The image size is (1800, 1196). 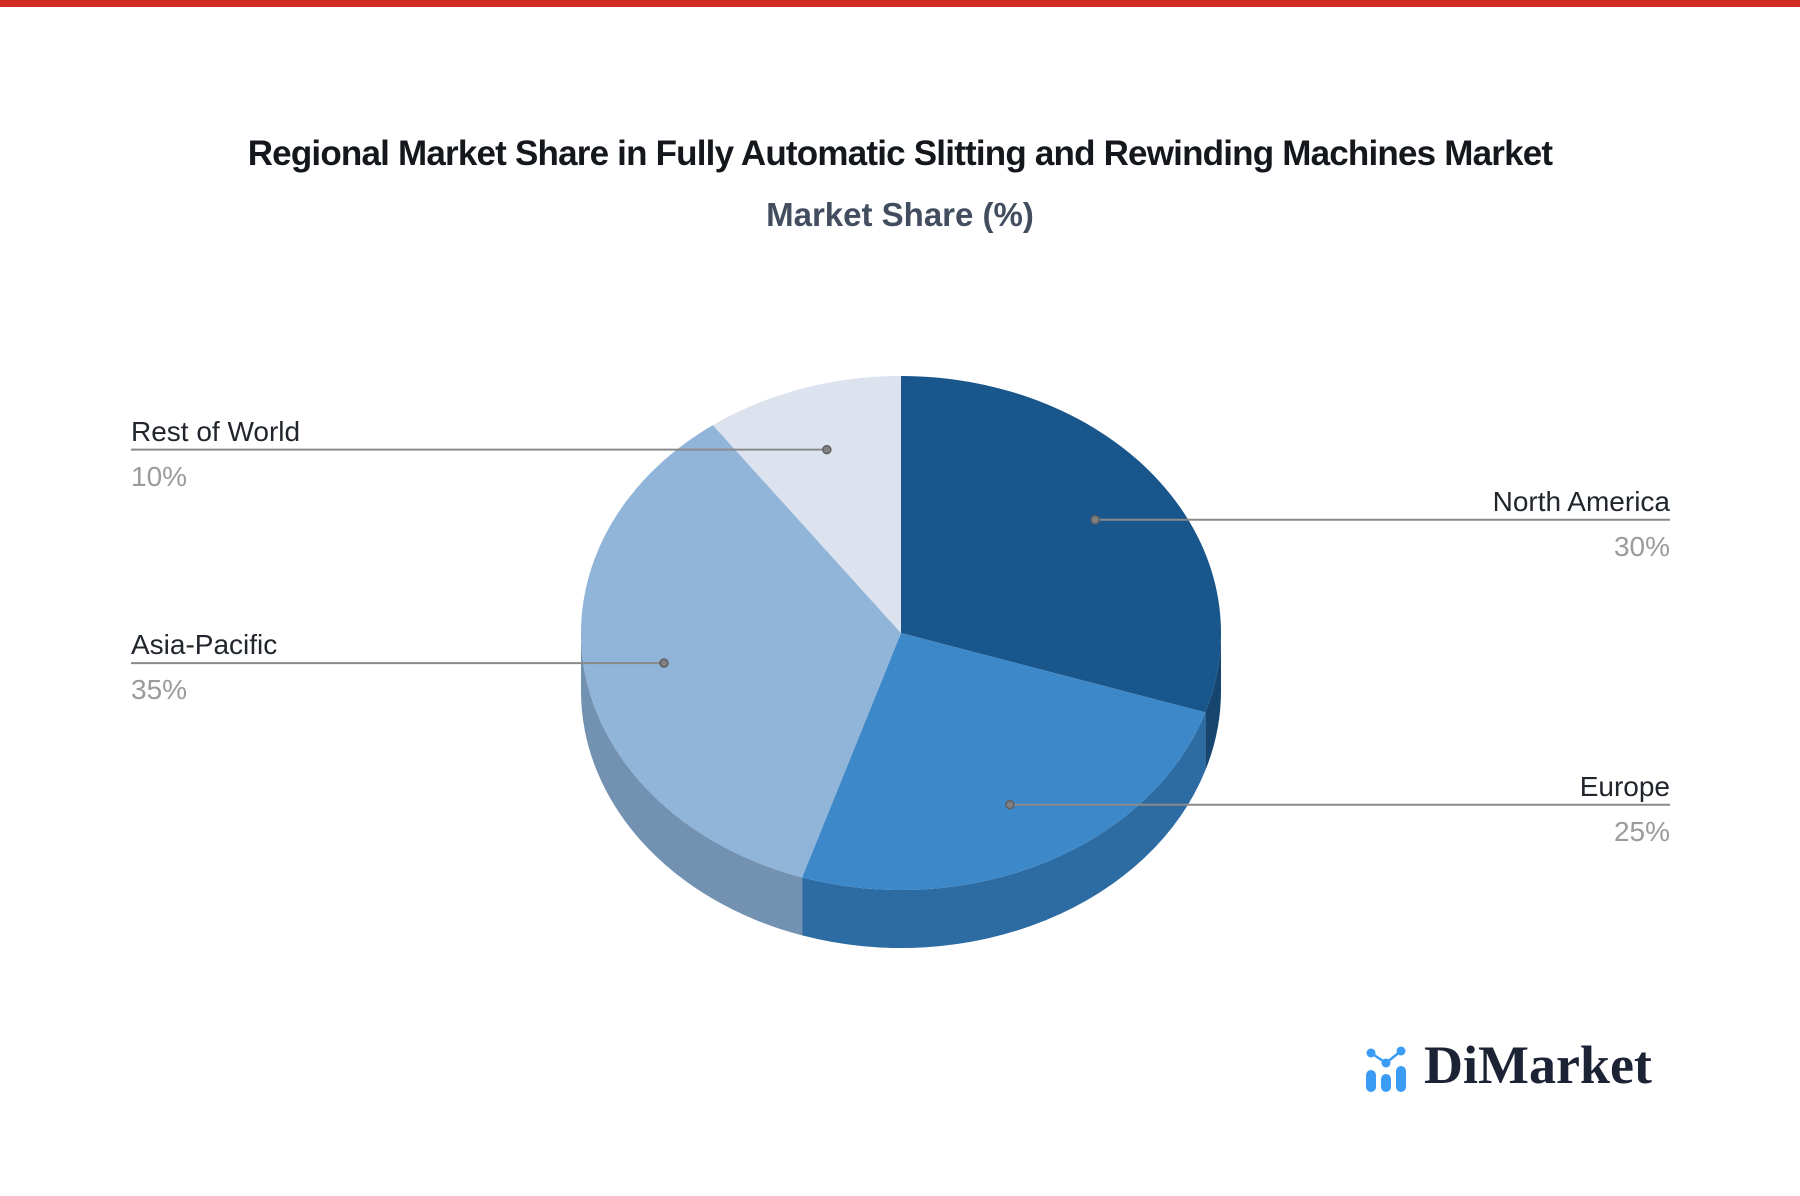 What do you see at coordinates (216, 431) in the screenshot?
I see `pie-label-name: Rest of World` at bounding box center [216, 431].